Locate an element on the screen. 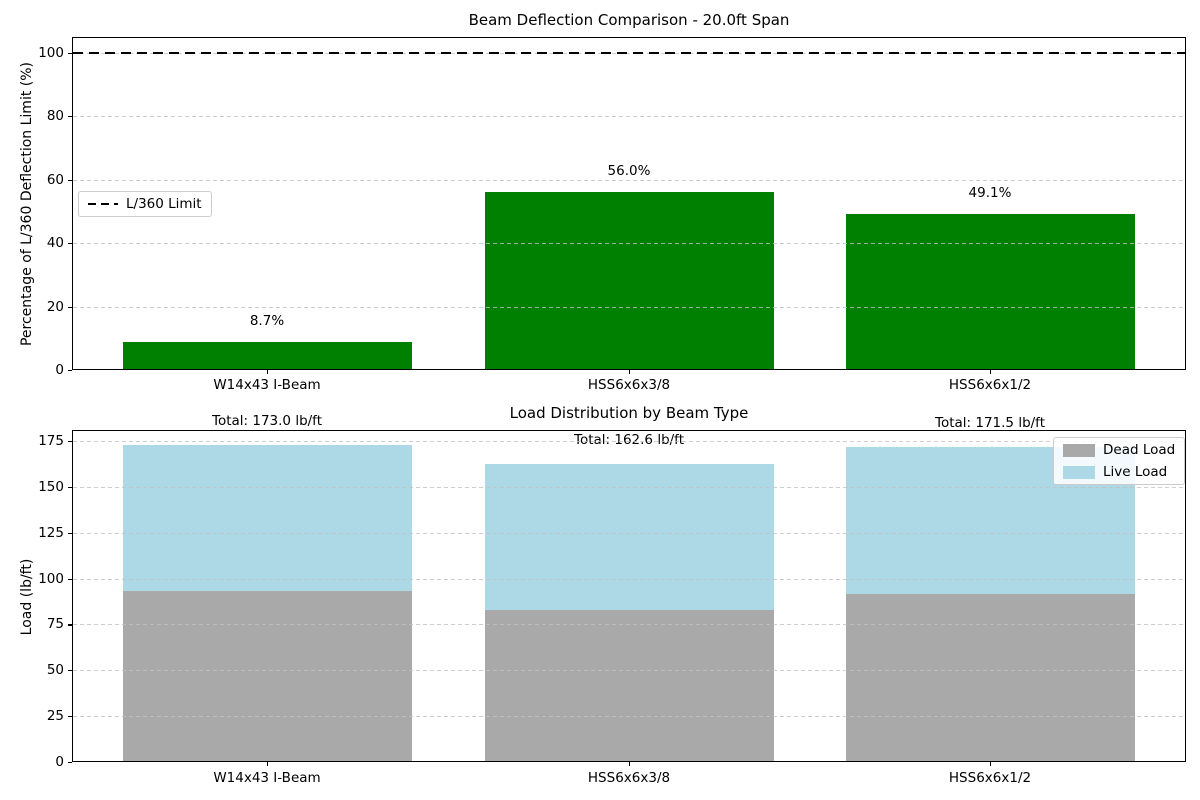 Image resolution: width=1200 pixels, height=800 pixels. dashed-line-sample-icon is located at coordinates (103, 204).